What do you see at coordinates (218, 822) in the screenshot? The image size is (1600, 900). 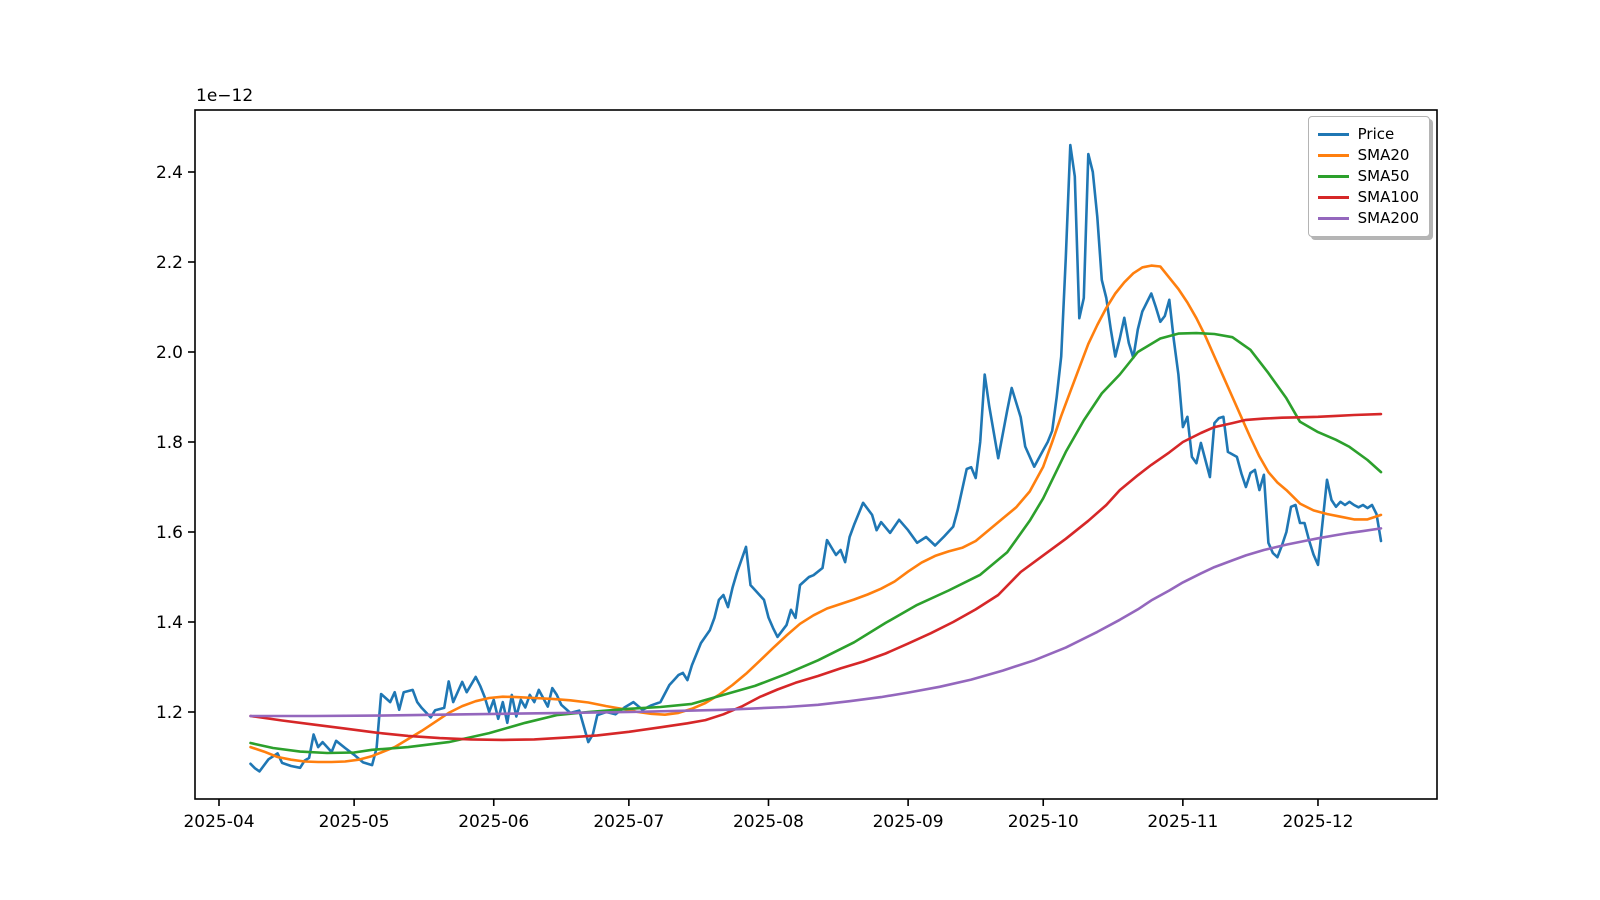 I see `x-tick-label: 2025-04` at bounding box center [218, 822].